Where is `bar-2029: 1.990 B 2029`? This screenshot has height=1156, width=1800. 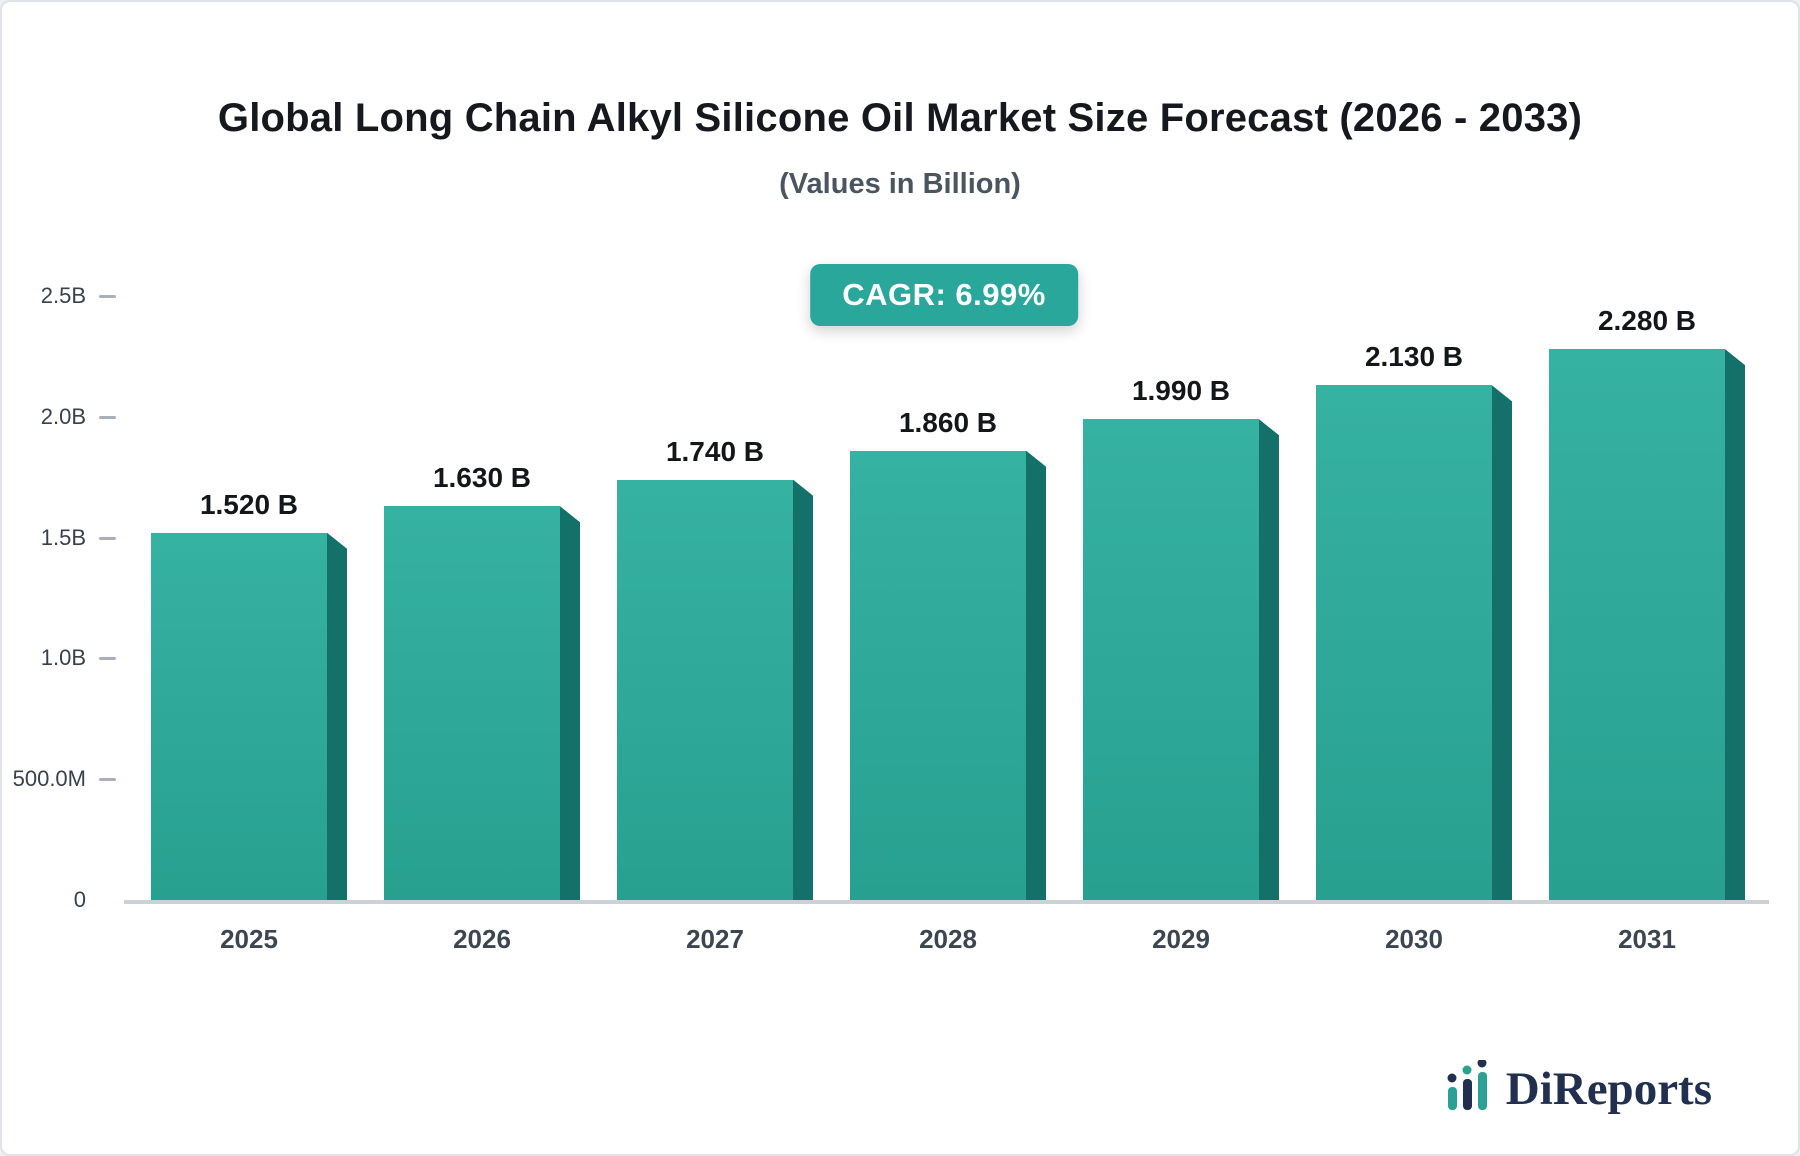 bar-2029: 1.990 B 2029 is located at coordinates (1181, 664).